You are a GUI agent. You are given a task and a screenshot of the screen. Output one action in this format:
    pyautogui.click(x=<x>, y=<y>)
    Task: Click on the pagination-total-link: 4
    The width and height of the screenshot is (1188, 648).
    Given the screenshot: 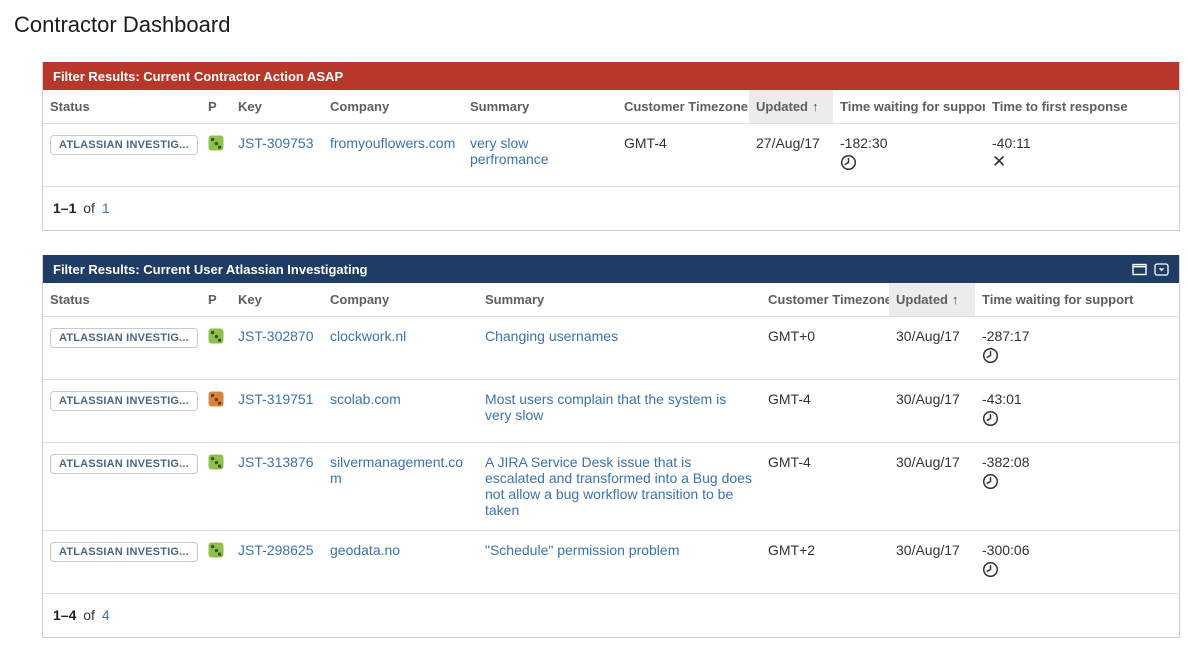 What is the action you would take?
    pyautogui.click(x=105, y=615)
    